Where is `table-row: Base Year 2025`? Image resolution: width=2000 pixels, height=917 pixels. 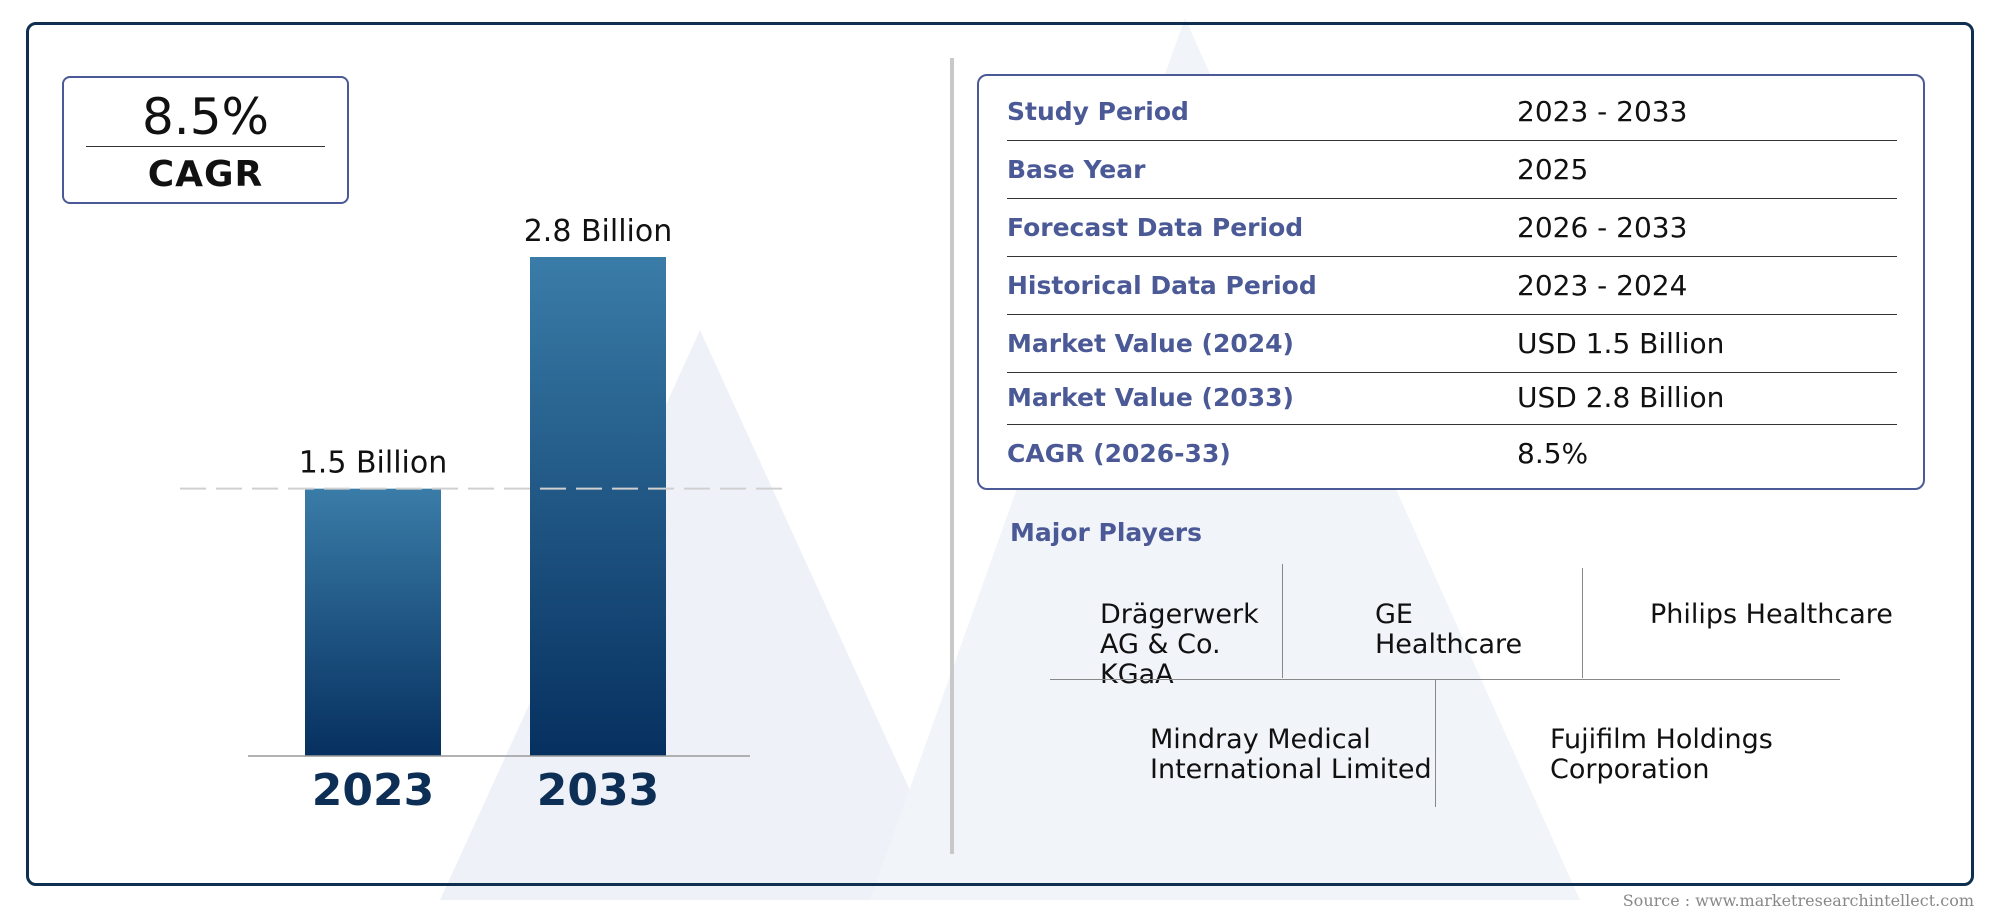 table-row: Base Year 2025 is located at coordinates (1452, 169).